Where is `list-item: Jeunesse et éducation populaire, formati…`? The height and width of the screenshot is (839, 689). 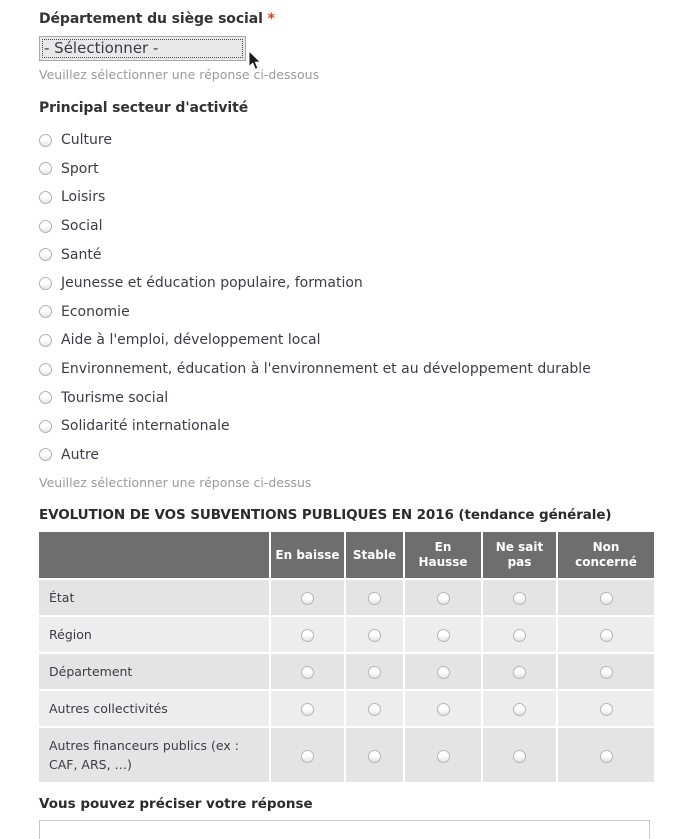 list-item: Jeunesse et éducation populaire, formati… is located at coordinates (344, 283).